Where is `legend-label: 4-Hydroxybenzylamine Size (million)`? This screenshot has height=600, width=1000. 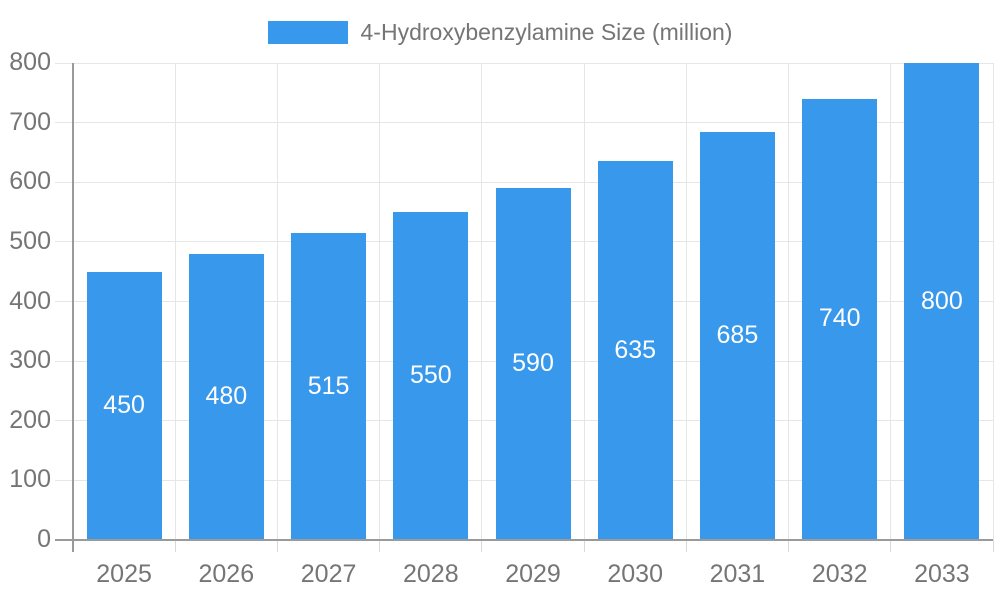
legend-label: 4-Hydroxybenzylamine Size (million) is located at coordinates (546, 31).